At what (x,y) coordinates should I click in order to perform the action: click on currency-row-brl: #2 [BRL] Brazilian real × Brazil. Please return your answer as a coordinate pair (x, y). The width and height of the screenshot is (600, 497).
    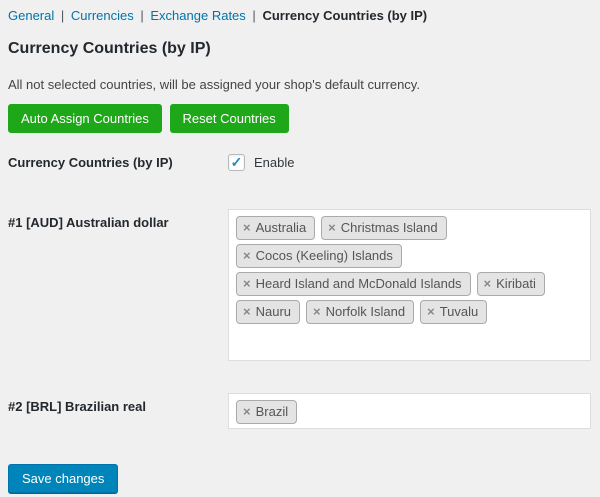
    Looking at the image, I should click on (300, 411).